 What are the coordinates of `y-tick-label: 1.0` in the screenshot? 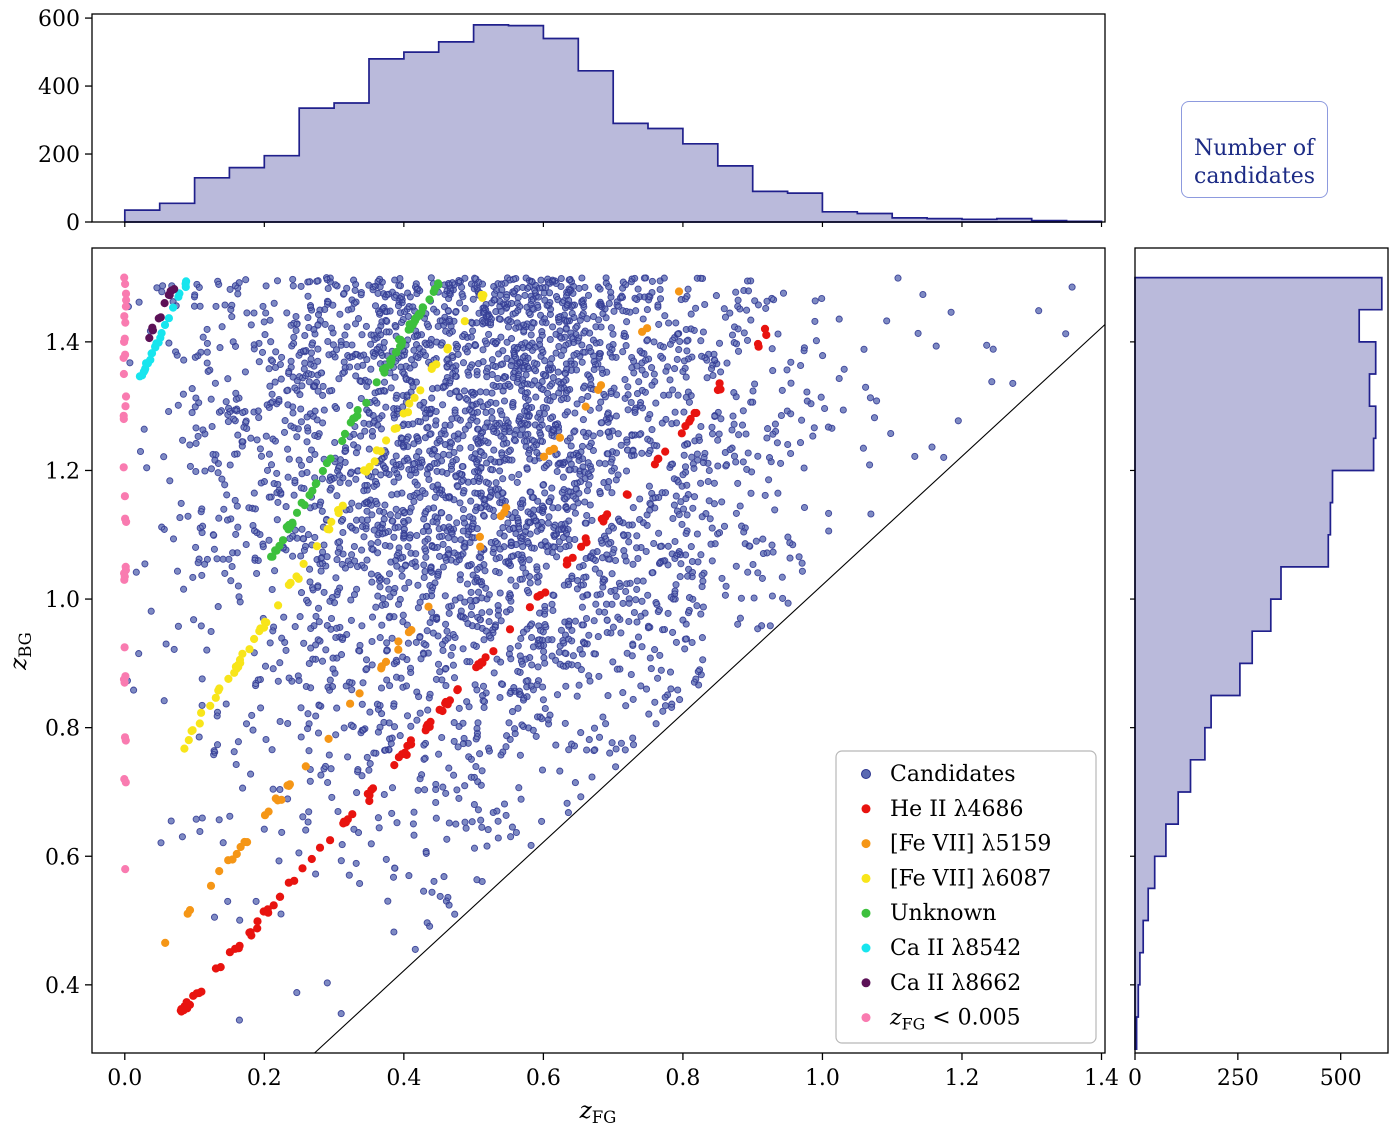 It's located at (62, 600).